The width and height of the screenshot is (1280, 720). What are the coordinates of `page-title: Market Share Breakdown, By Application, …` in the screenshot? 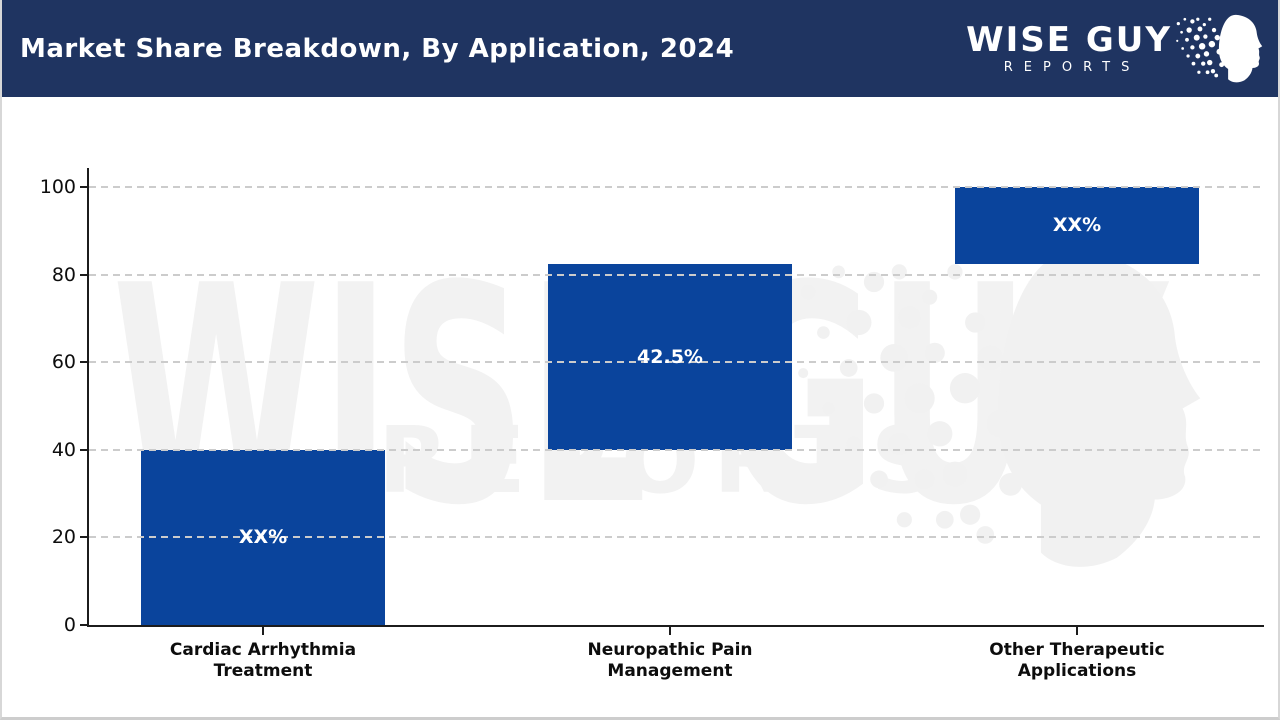 It's located at (377, 48).